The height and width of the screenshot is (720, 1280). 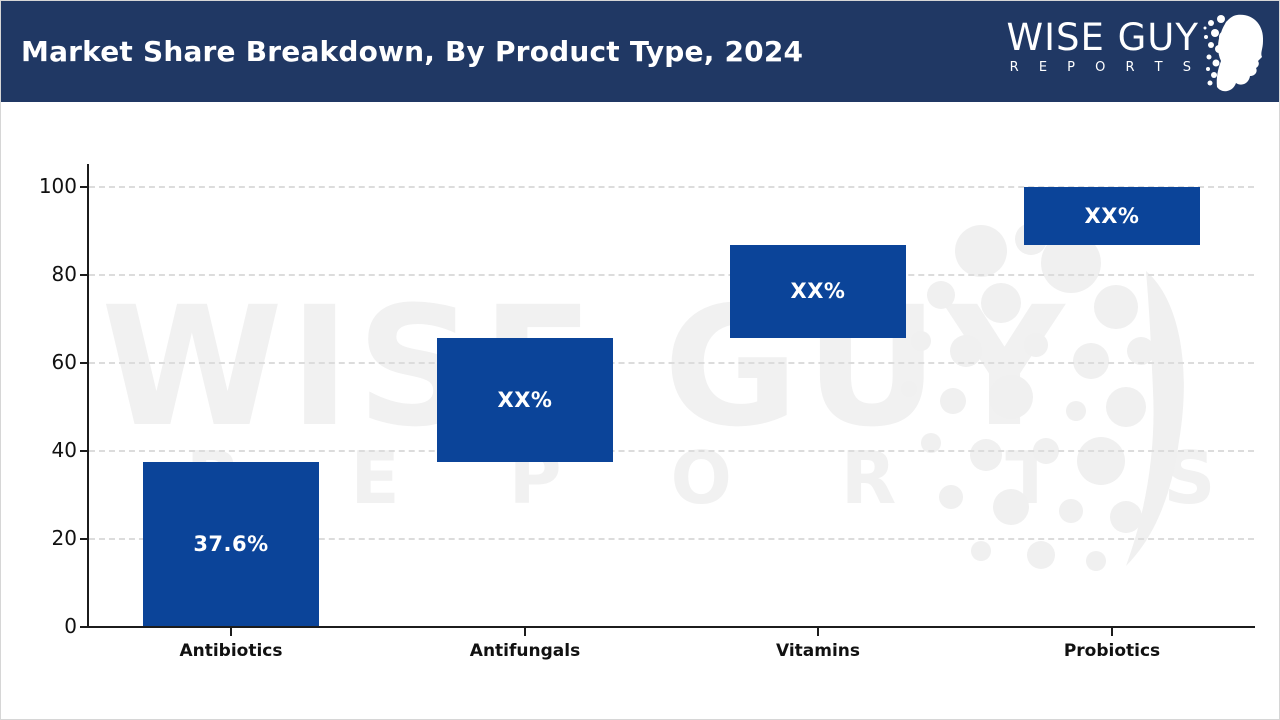 I want to click on x-tick-label-antifungals: Antifungals, so click(x=525, y=651).